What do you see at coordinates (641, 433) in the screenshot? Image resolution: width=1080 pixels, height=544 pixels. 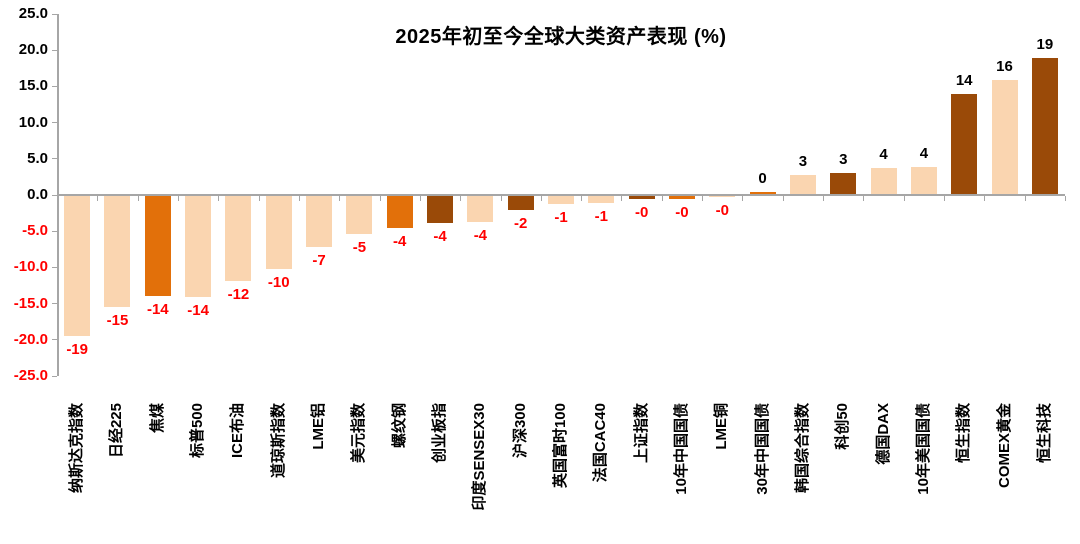 I see `category-label-text: 上证指数` at bounding box center [641, 433].